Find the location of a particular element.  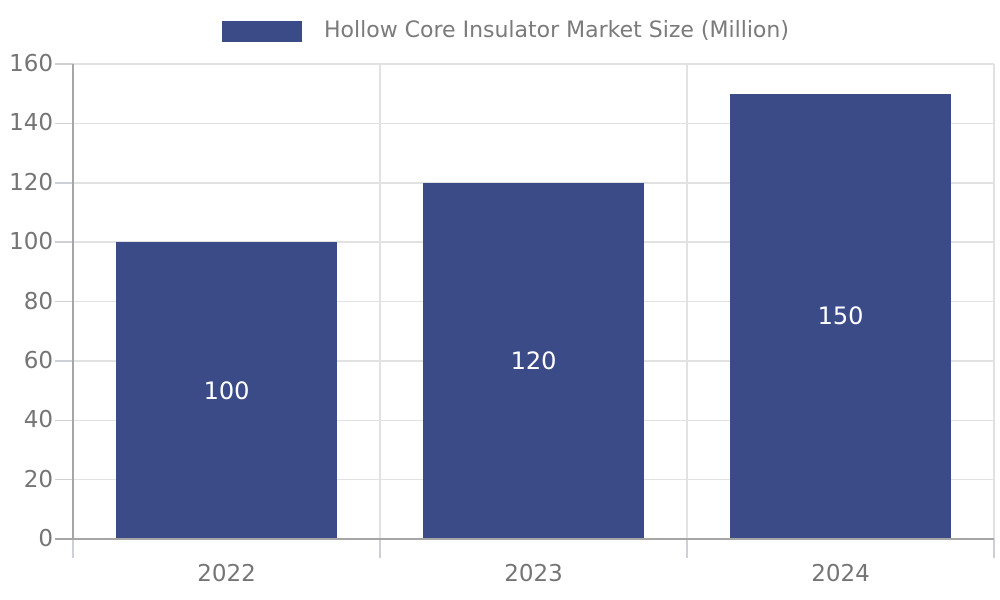

bar-value-label: 120 is located at coordinates (533, 360).